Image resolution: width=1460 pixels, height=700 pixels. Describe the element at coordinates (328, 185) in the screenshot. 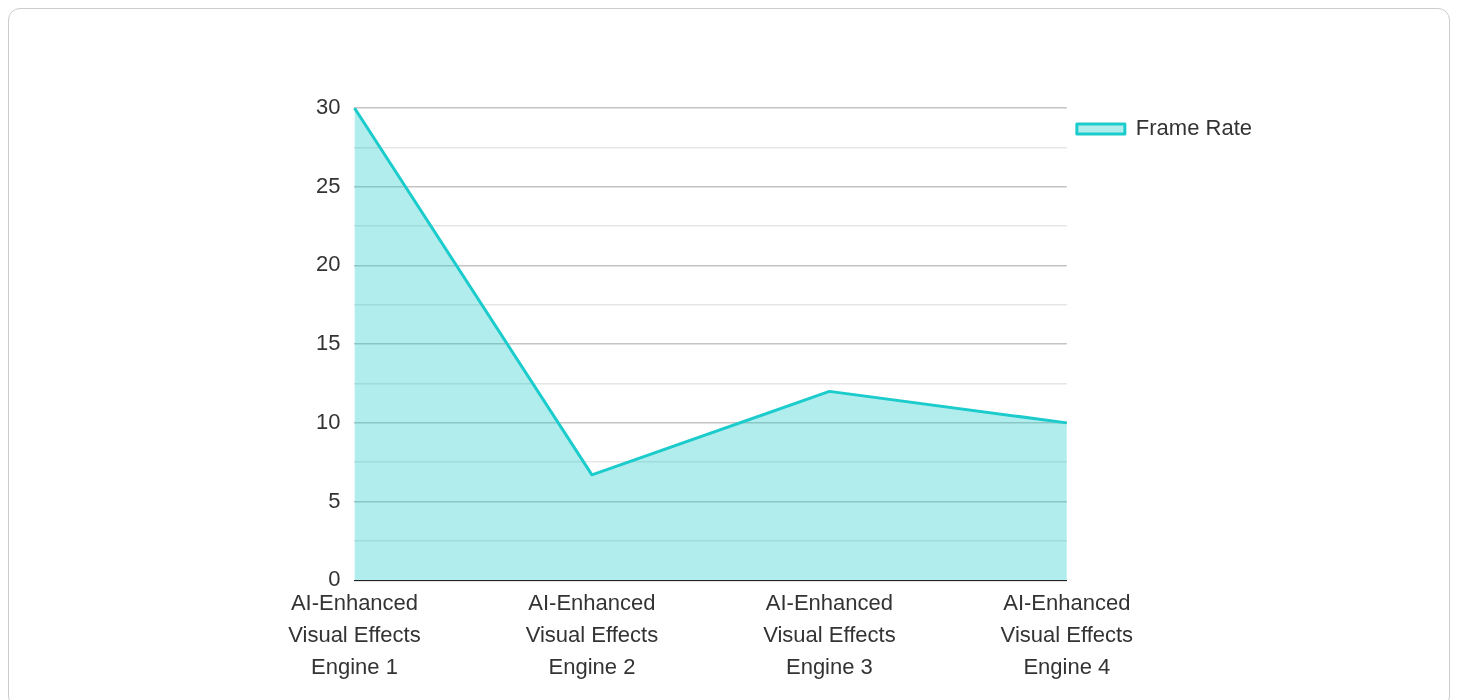

I see `y-tick-label: 25` at that location.